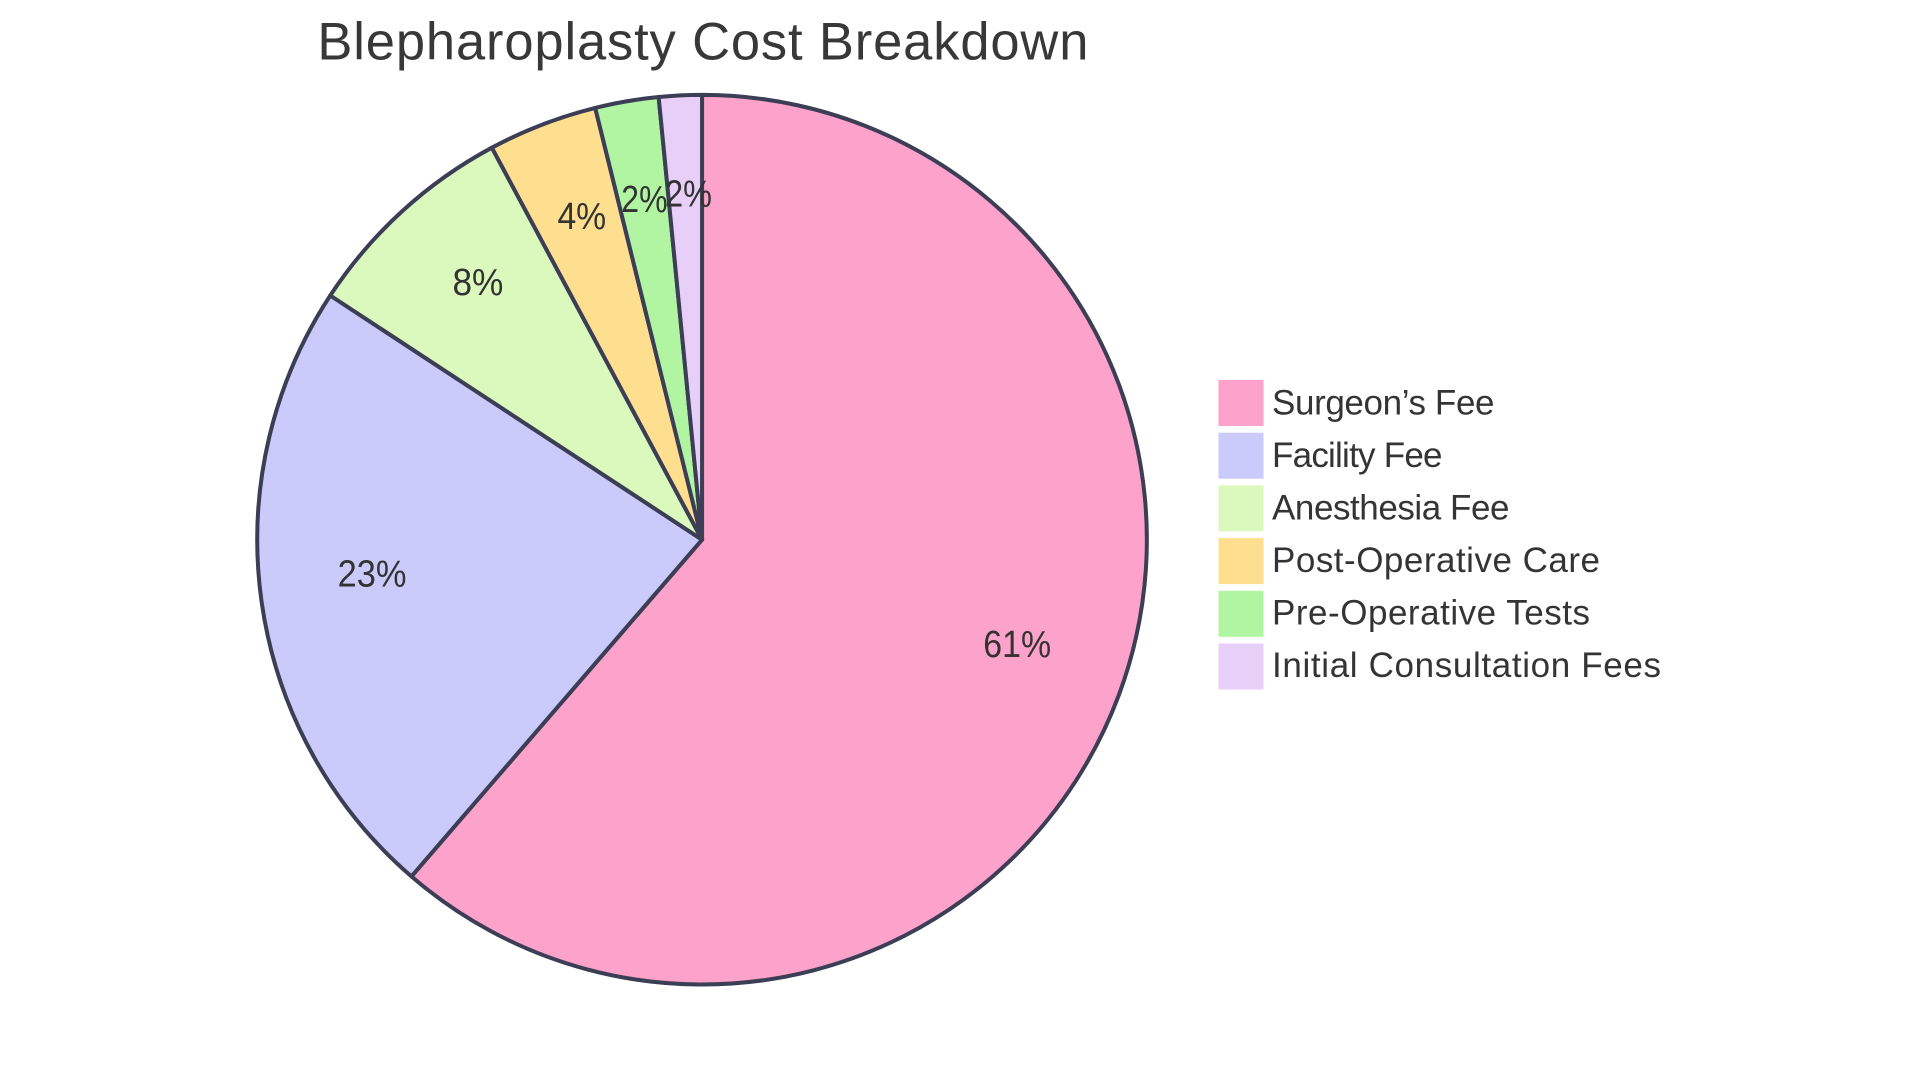  Describe the element at coordinates (477, 283) in the screenshot. I see `svg-text: 8%` at that location.